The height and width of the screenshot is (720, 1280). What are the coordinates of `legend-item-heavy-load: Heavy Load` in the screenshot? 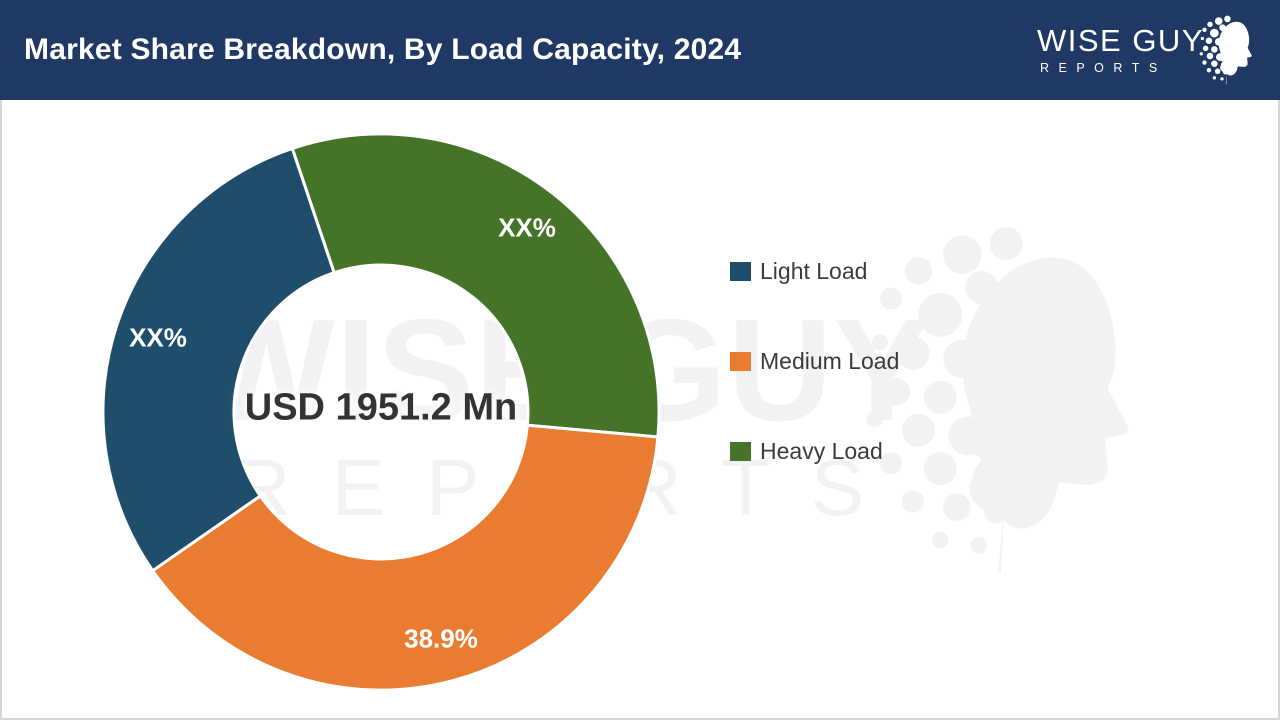 It's located at (814, 451).